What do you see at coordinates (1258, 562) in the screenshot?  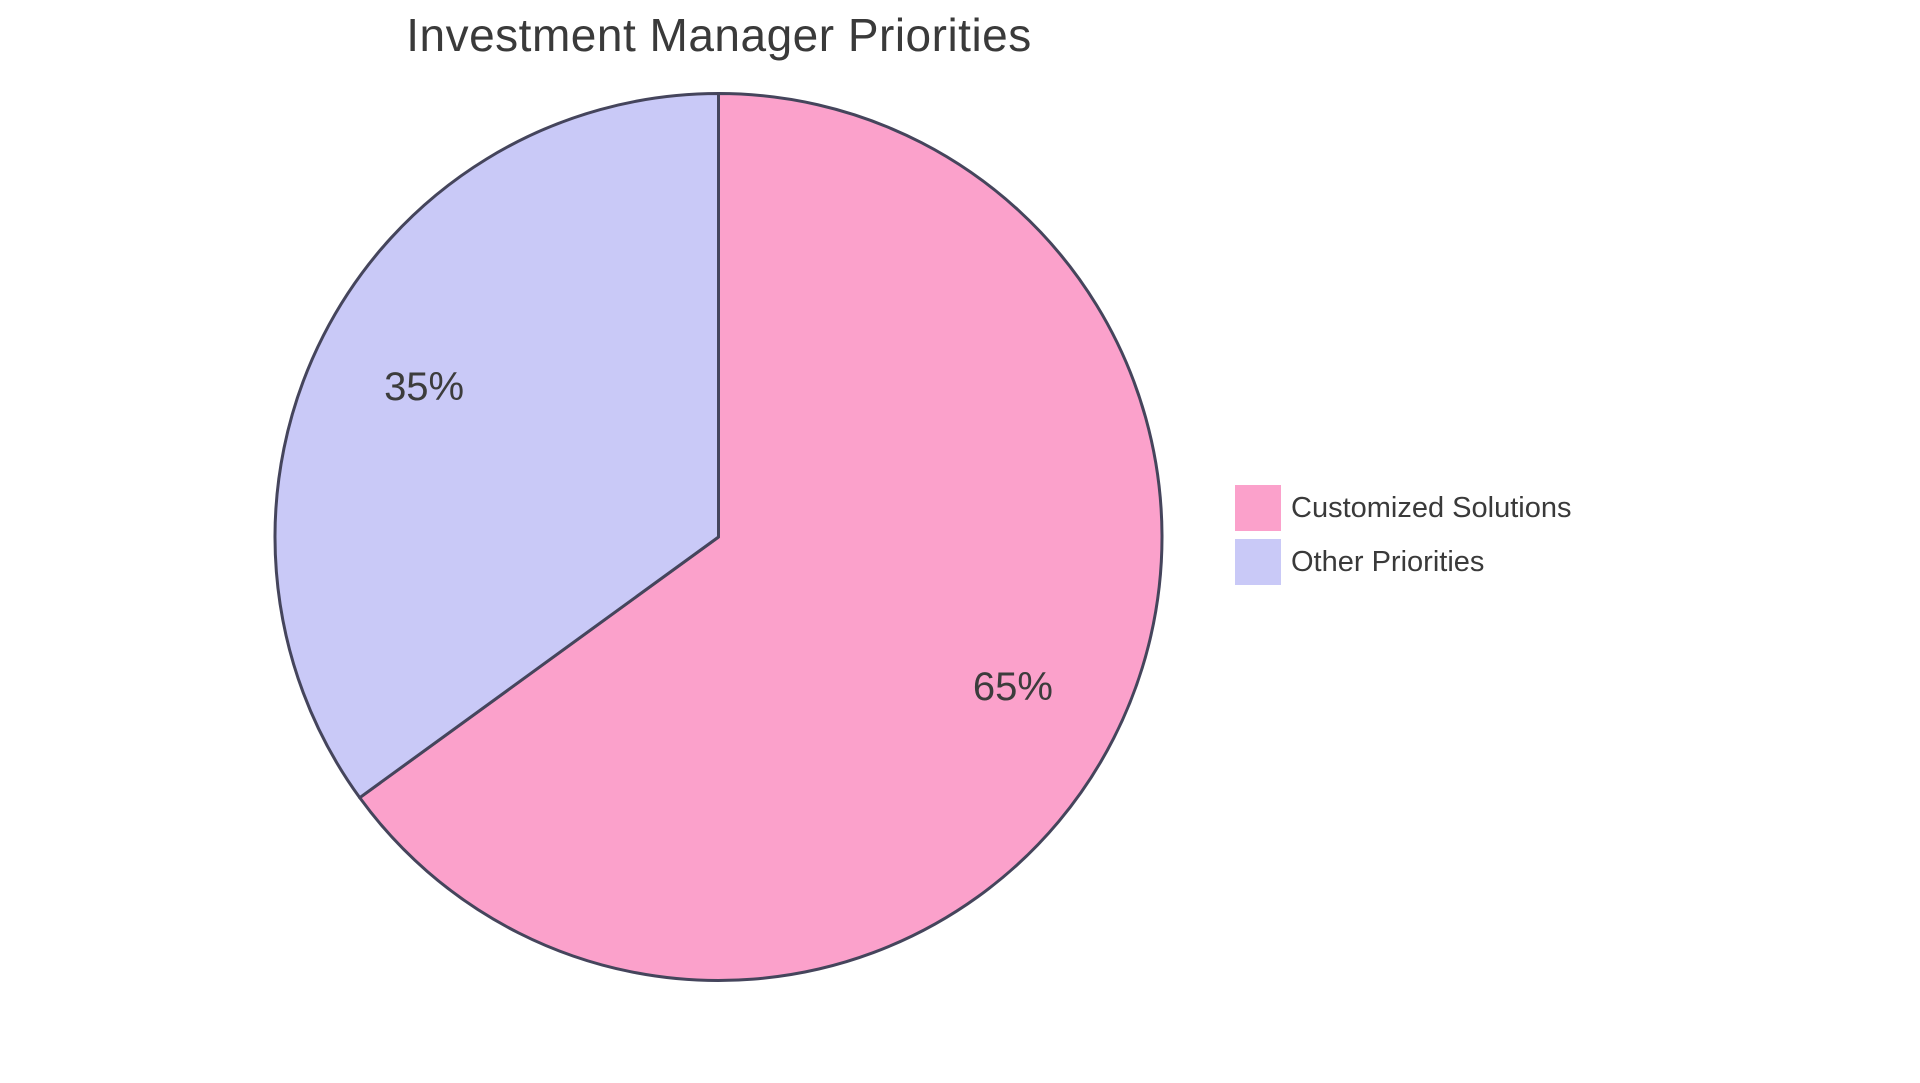 I see `legend-swatch-other-priorities` at bounding box center [1258, 562].